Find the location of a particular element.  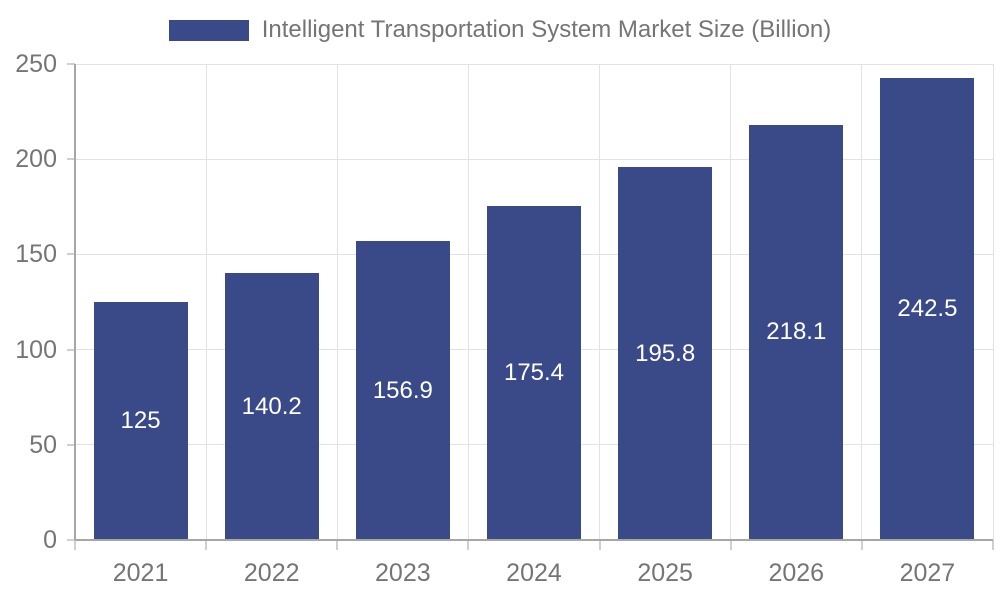

bar-value-label: 175.4 is located at coordinates (534, 373).